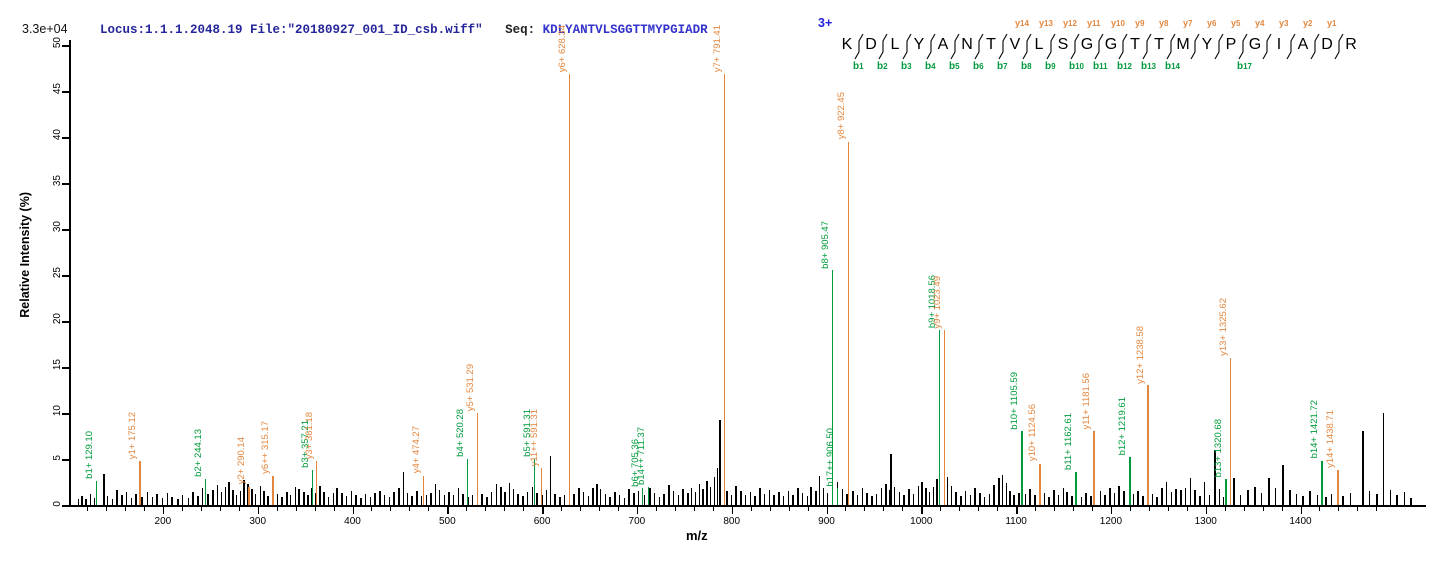 The width and height of the screenshot is (1436, 562). I want to click on fragment-peak-label: y14+ 1438.71, so click(1331, 439).